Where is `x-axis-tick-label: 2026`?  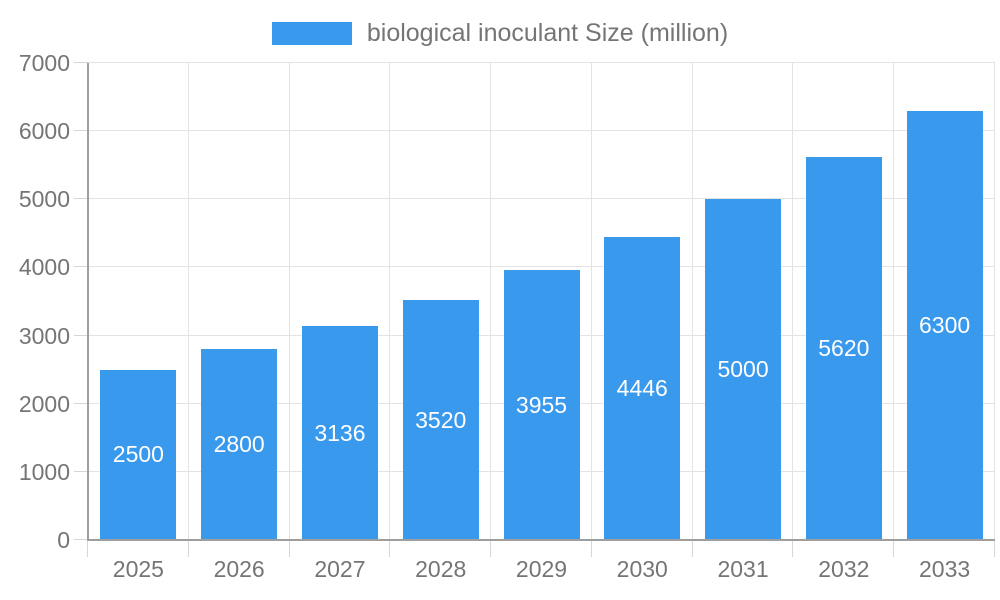
x-axis-tick-label: 2026 is located at coordinates (239, 569).